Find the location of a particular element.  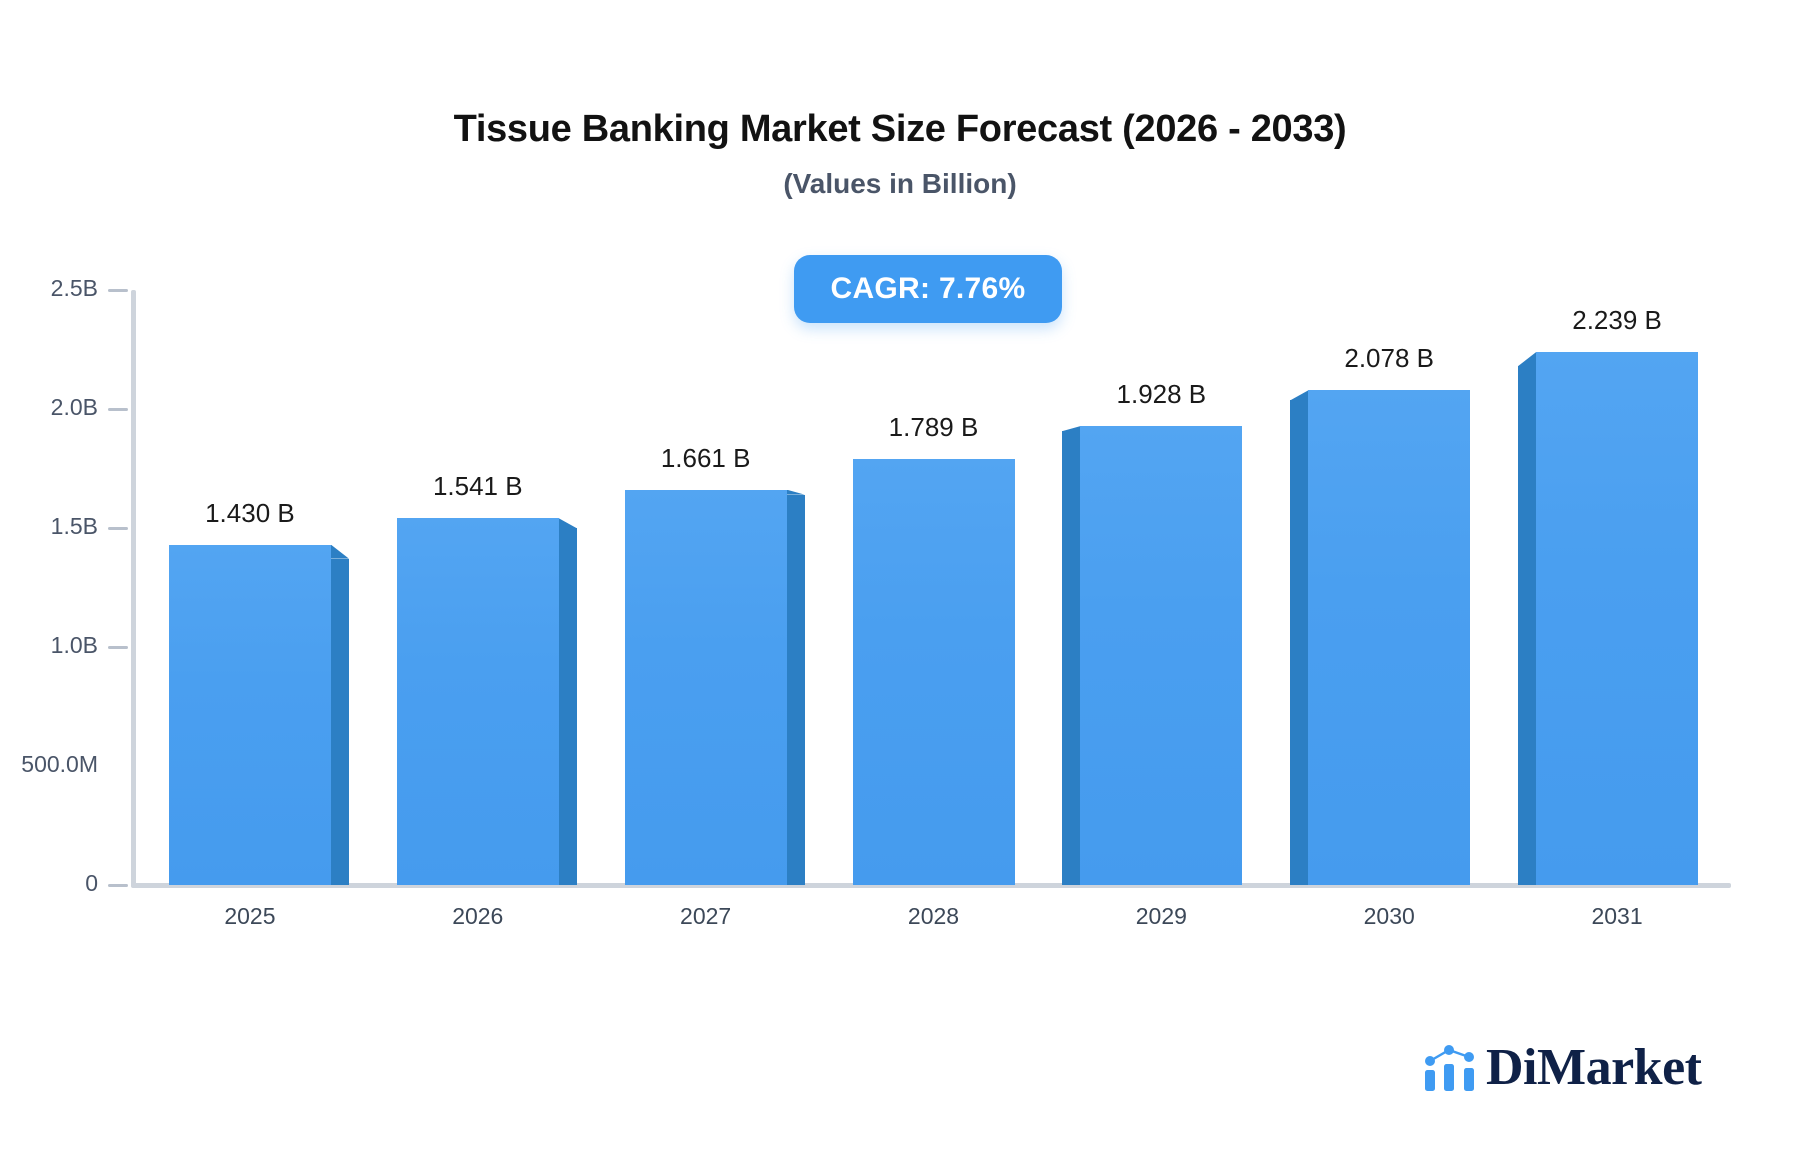

page-subtitle: (Values in Billion) is located at coordinates (900, 183).